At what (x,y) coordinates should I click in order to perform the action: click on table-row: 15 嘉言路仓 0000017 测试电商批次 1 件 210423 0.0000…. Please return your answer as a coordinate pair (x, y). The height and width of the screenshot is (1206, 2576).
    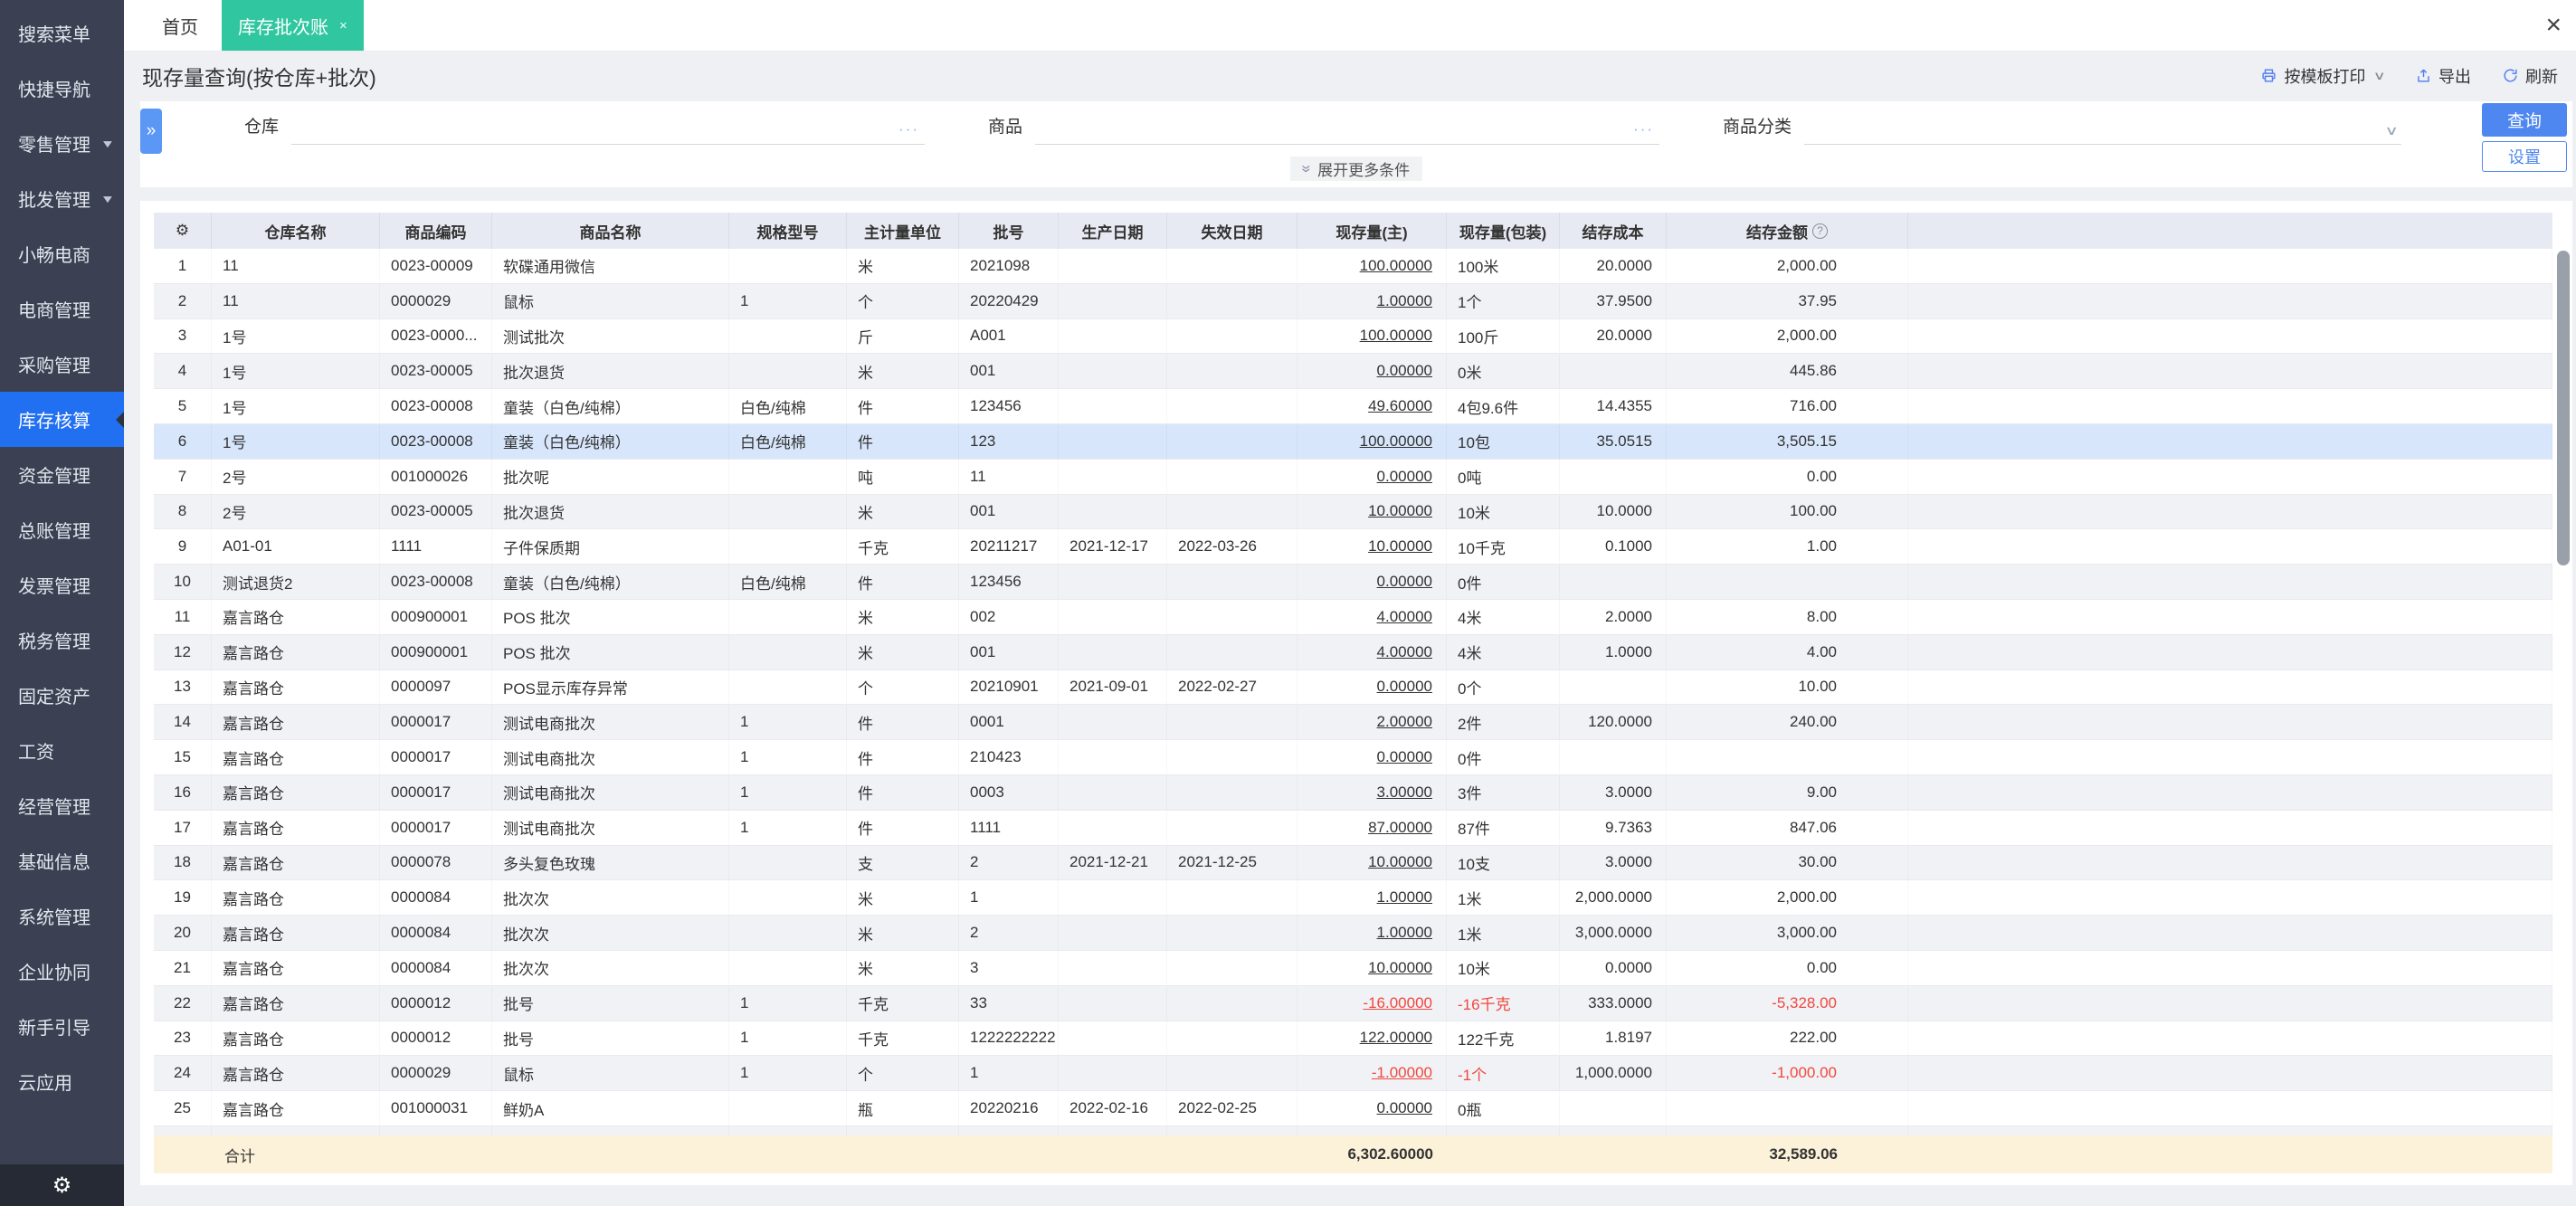
    Looking at the image, I should click on (1353, 757).